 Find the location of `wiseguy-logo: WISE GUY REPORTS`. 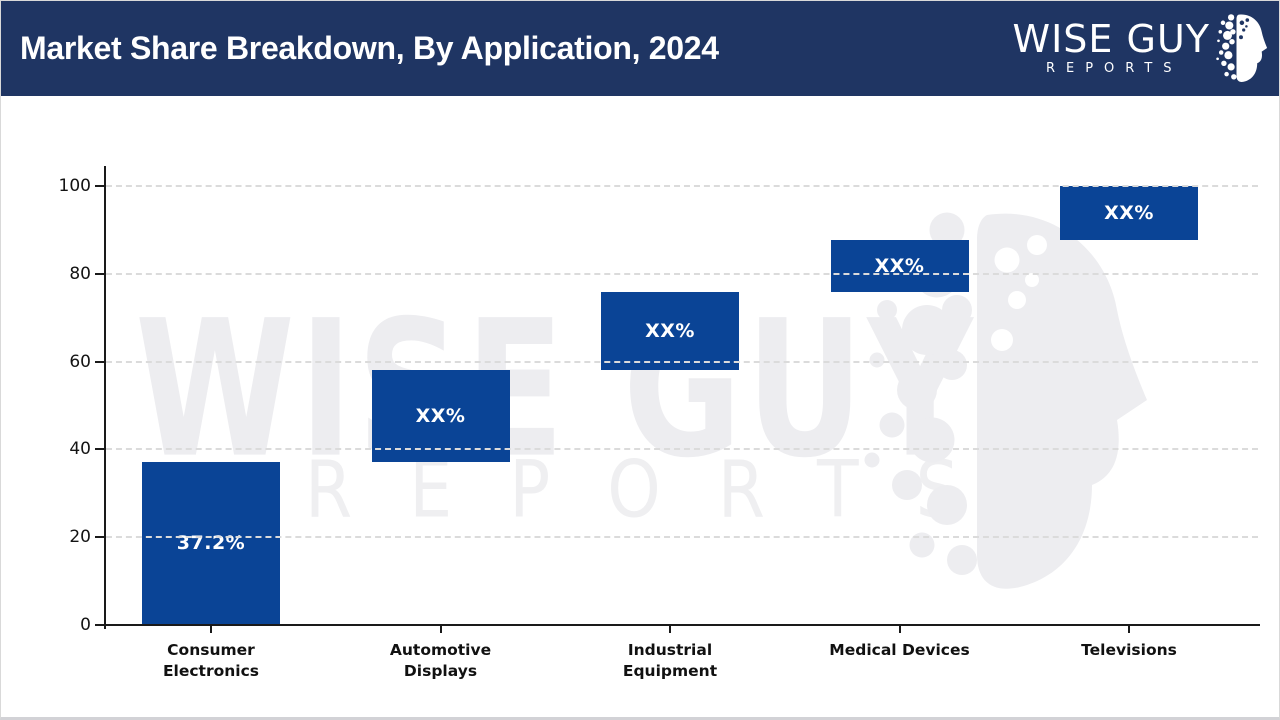

wiseguy-logo: WISE GUY REPORTS is located at coordinates (1146, 48).